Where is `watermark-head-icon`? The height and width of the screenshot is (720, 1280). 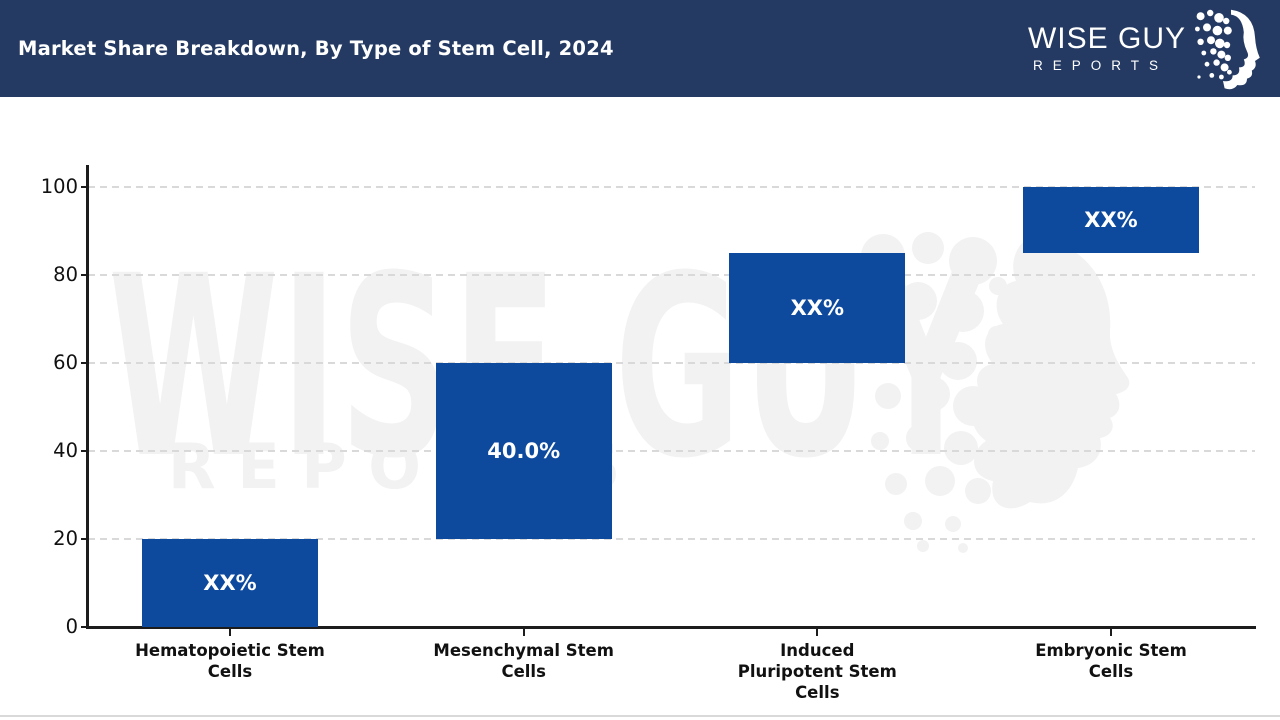 watermark-head-icon is located at coordinates (995, 392).